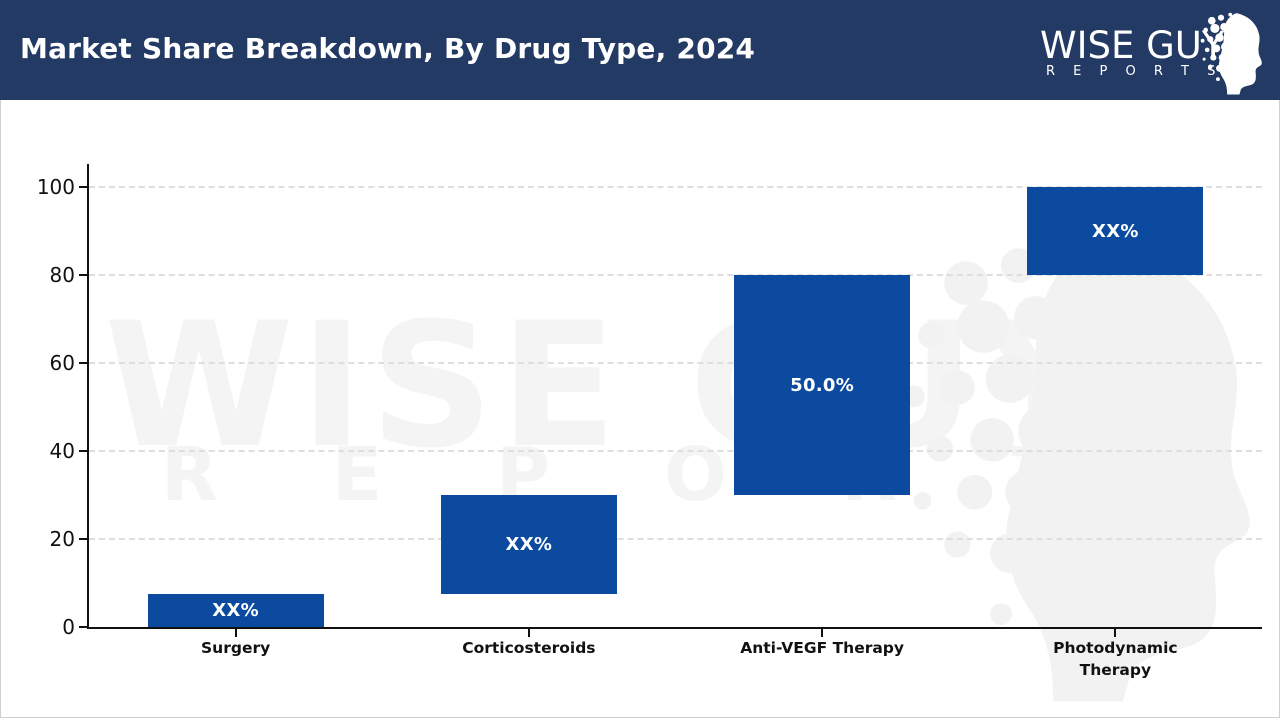  Describe the element at coordinates (1134, 71) in the screenshot. I see `logo-subtitle: R E P O R T S` at that location.